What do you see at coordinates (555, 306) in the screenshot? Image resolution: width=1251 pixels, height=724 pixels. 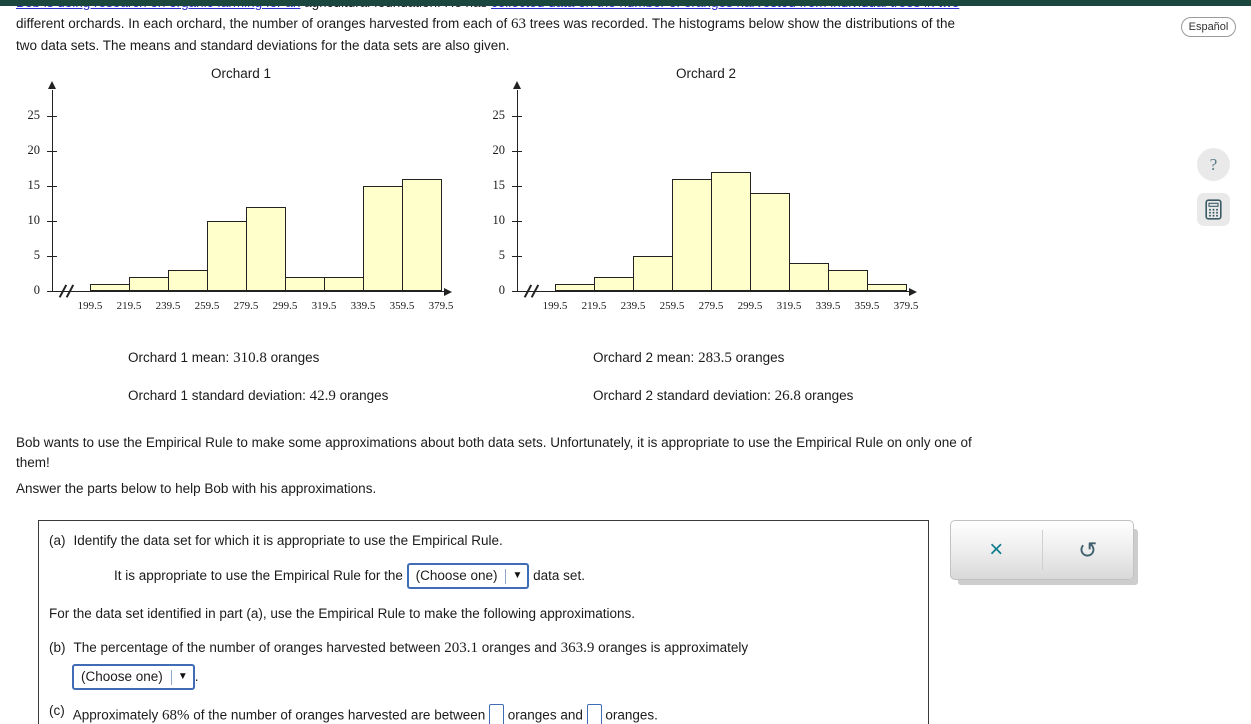 I see `x-tick-label: 199.5` at bounding box center [555, 306].